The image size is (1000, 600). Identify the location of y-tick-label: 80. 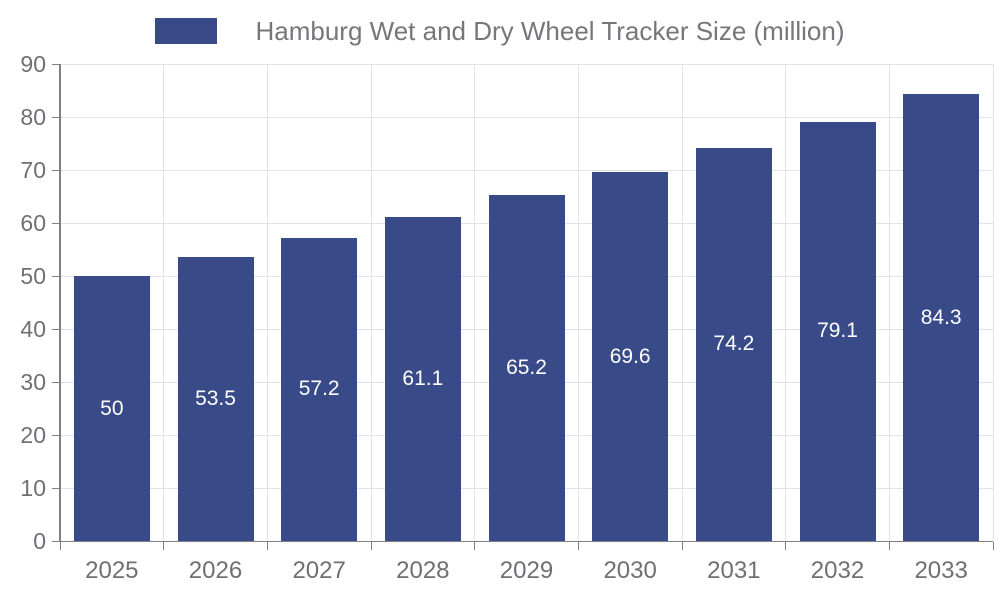
(33, 117).